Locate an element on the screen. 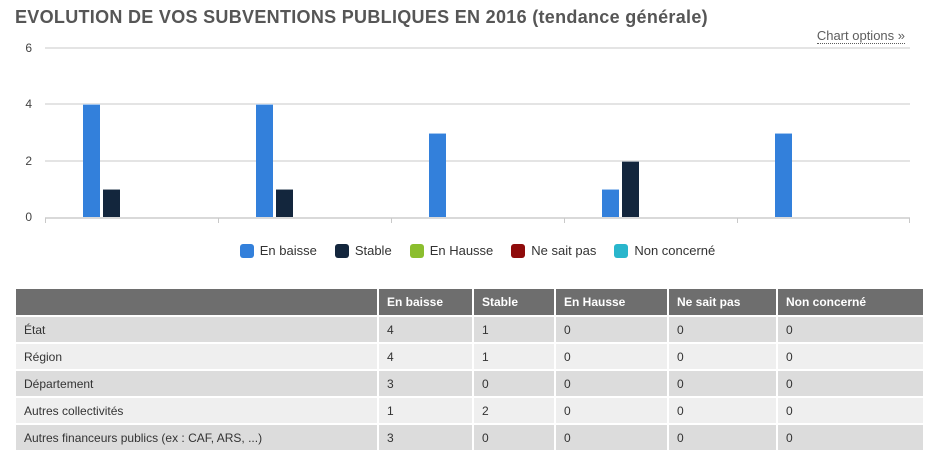 This screenshot has height=470, width=939. row-label: État is located at coordinates (196, 329).